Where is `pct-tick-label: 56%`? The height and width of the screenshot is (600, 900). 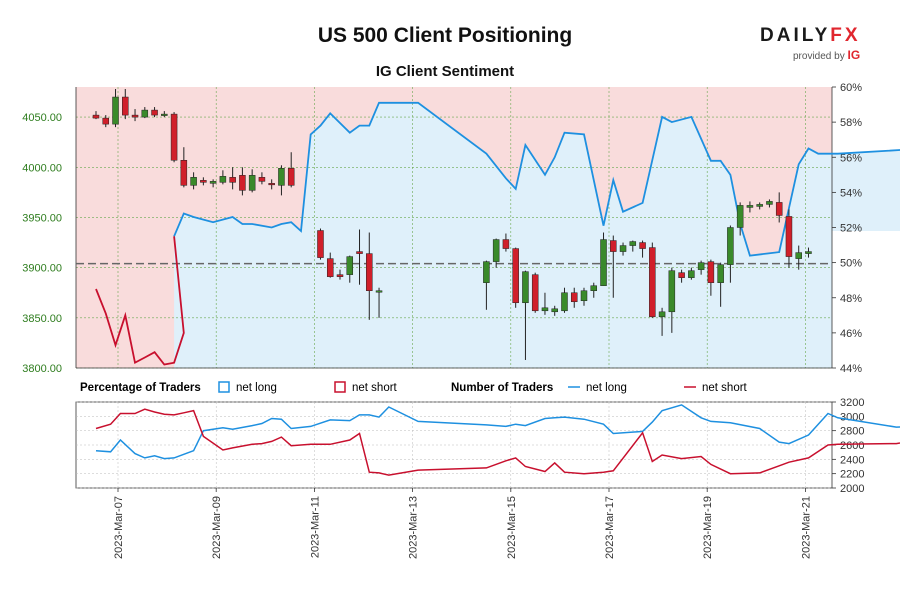
pct-tick-label: 56% is located at coordinates (851, 158).